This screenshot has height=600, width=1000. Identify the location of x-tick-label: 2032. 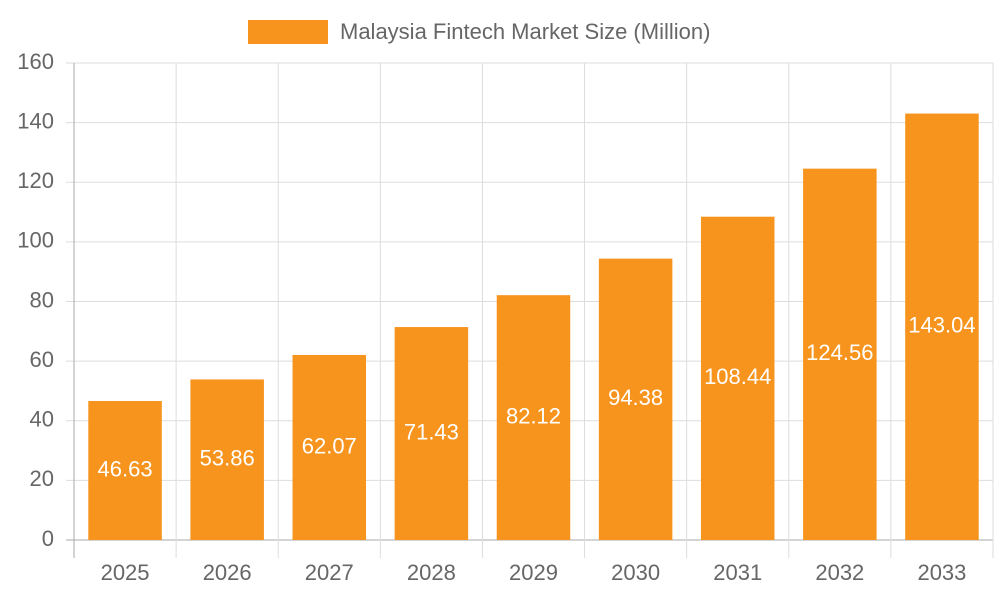
(839, 572).